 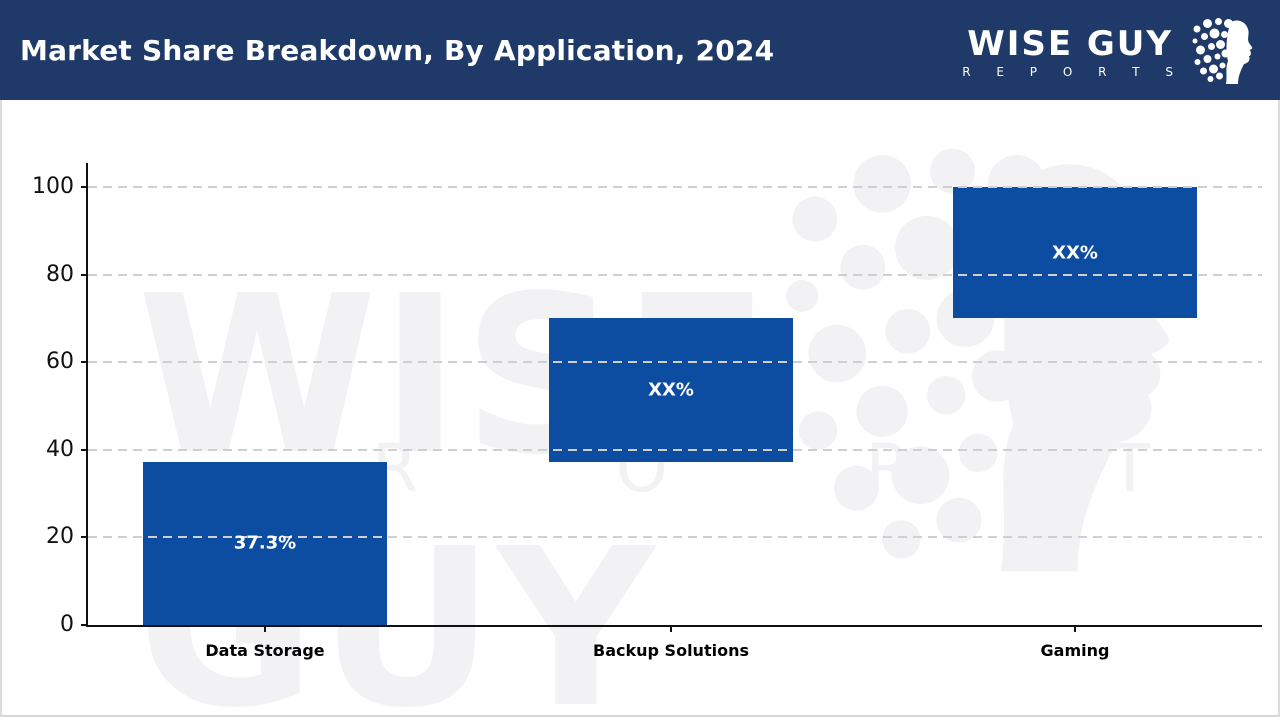 I want to click on wiseguy-logo: WISE GUY R E P O R T S, so click(x=1105, y=50).